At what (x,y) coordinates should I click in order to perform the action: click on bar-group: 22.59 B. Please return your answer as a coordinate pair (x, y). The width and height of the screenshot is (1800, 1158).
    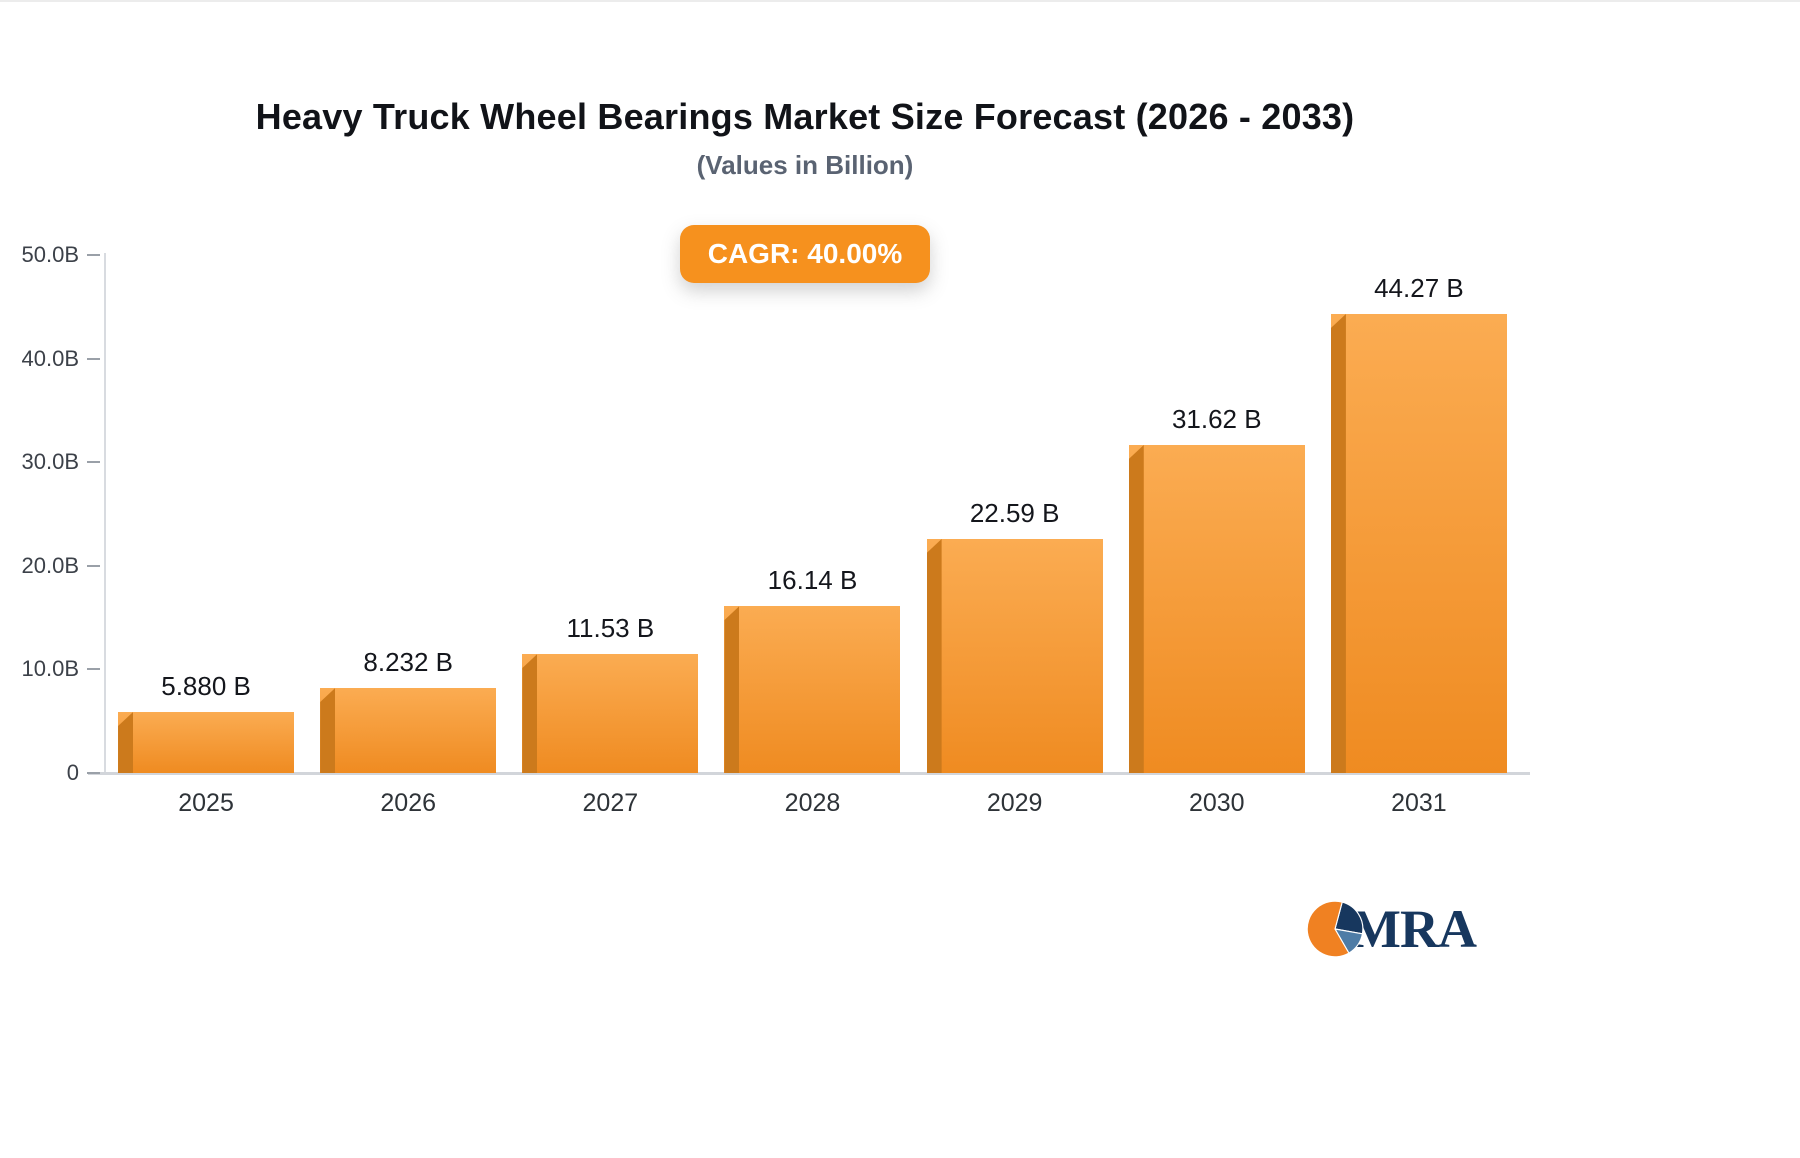
    Looking at the image, I should click on (1015, 514).